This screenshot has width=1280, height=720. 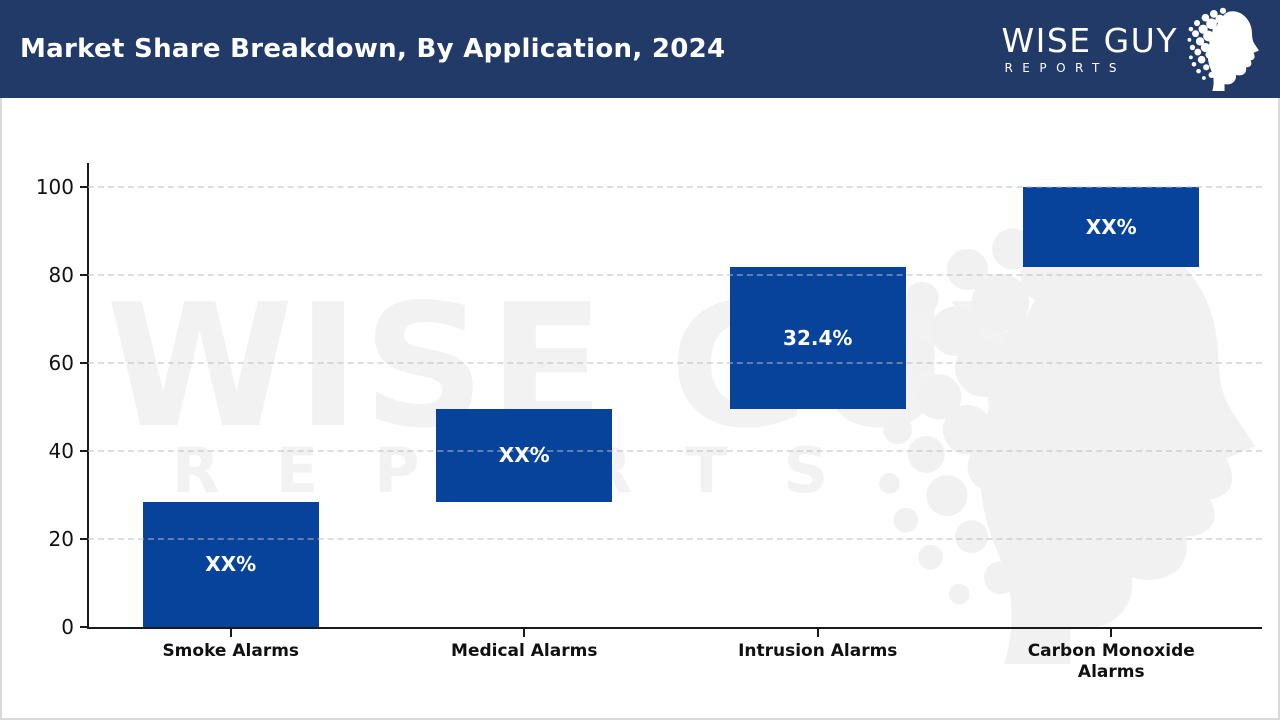 What do you see at coordinates (1111, 662) in the screenshot?
I see `x-category-label: Carbon Monoxide Alarms` at bounding box center [1111, 662].